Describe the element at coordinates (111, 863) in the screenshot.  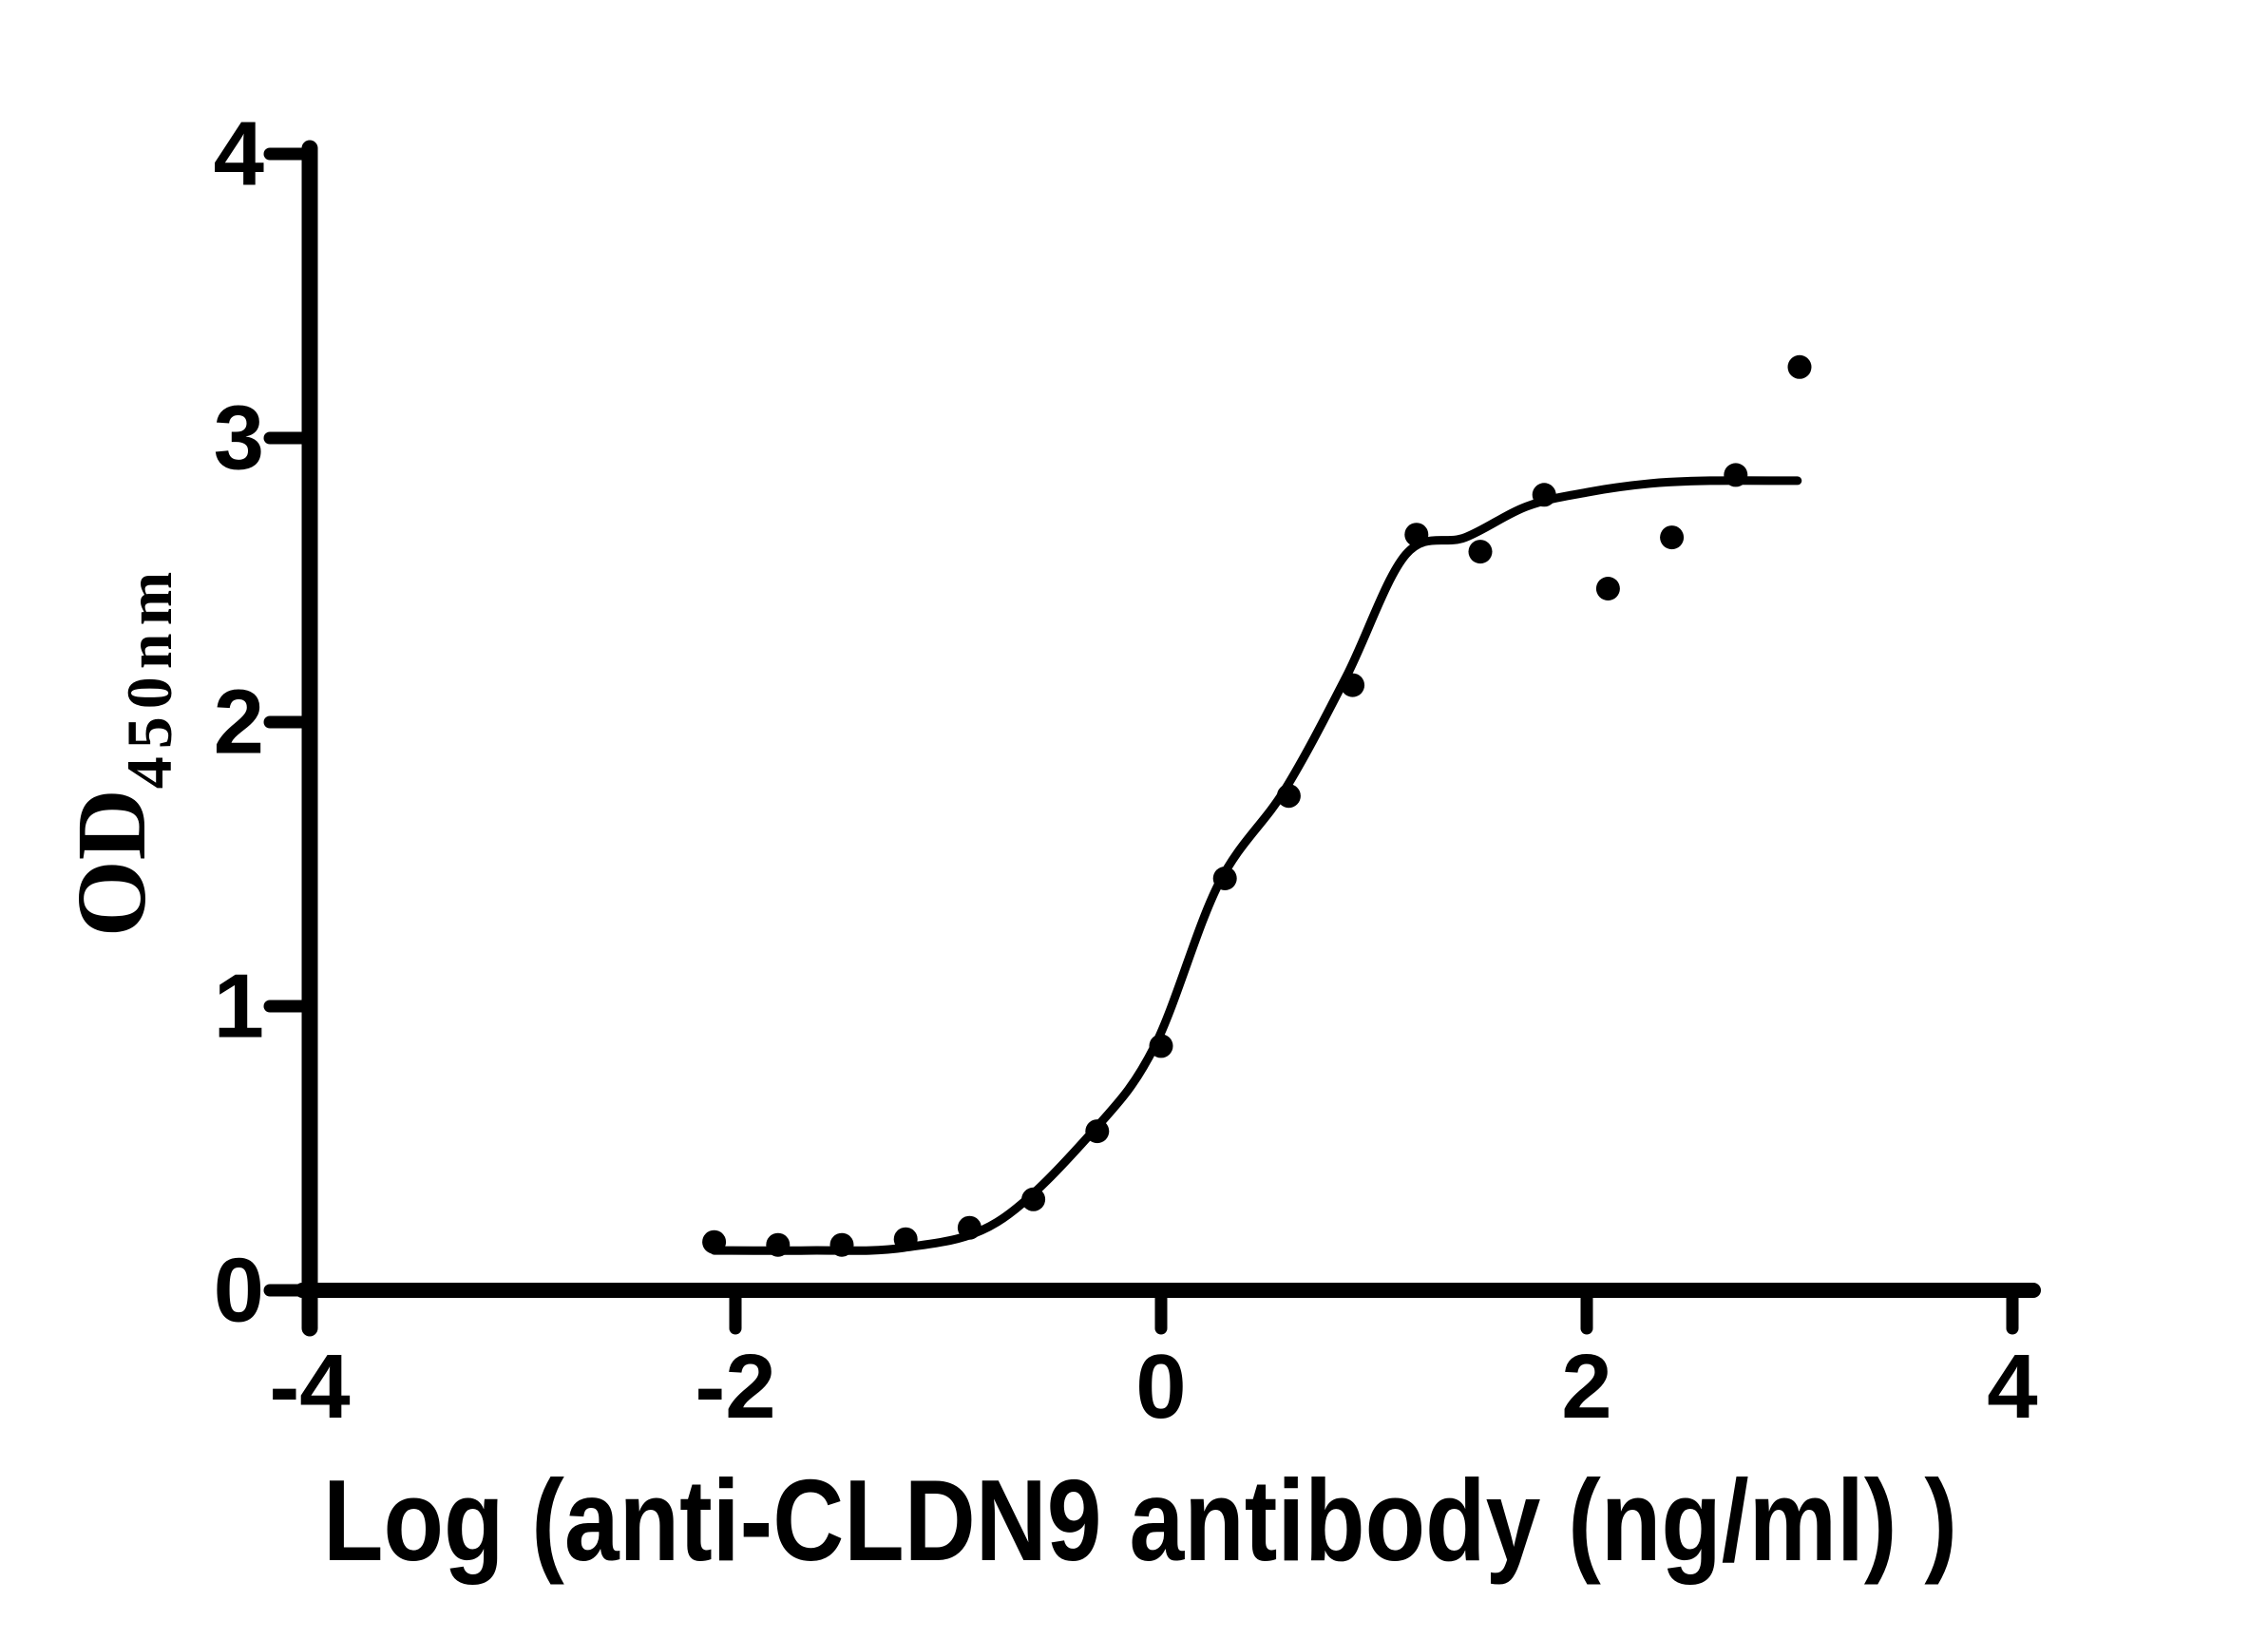
I see `y-axis-title-main: OD` at that location.